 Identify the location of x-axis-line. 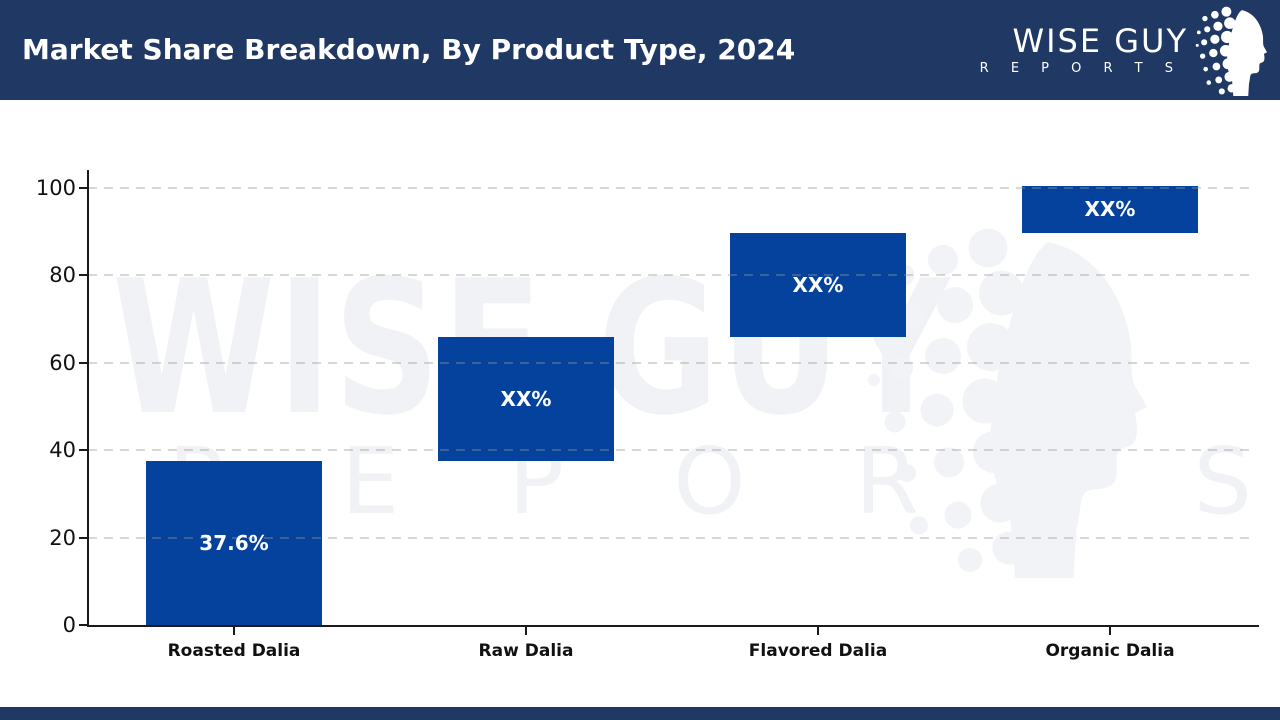
(673, 626).